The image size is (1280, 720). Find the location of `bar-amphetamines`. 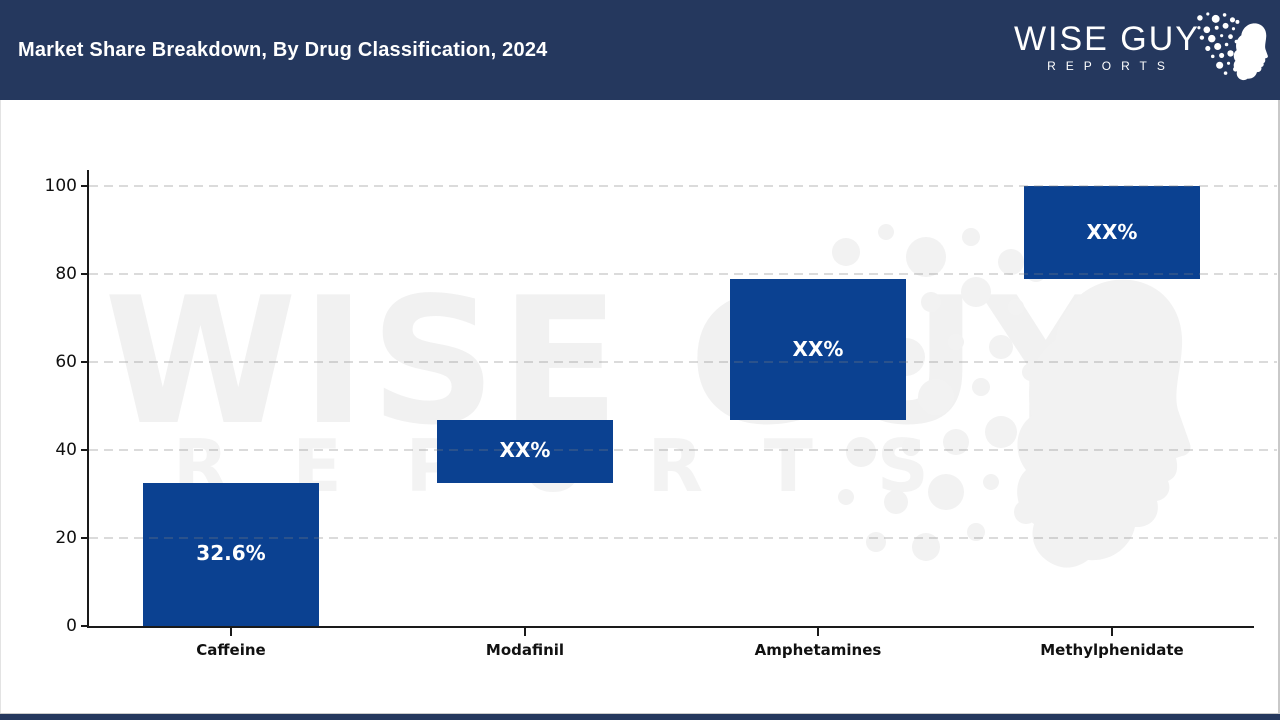

bar-amphetamines is located at coordinates (818, 350).